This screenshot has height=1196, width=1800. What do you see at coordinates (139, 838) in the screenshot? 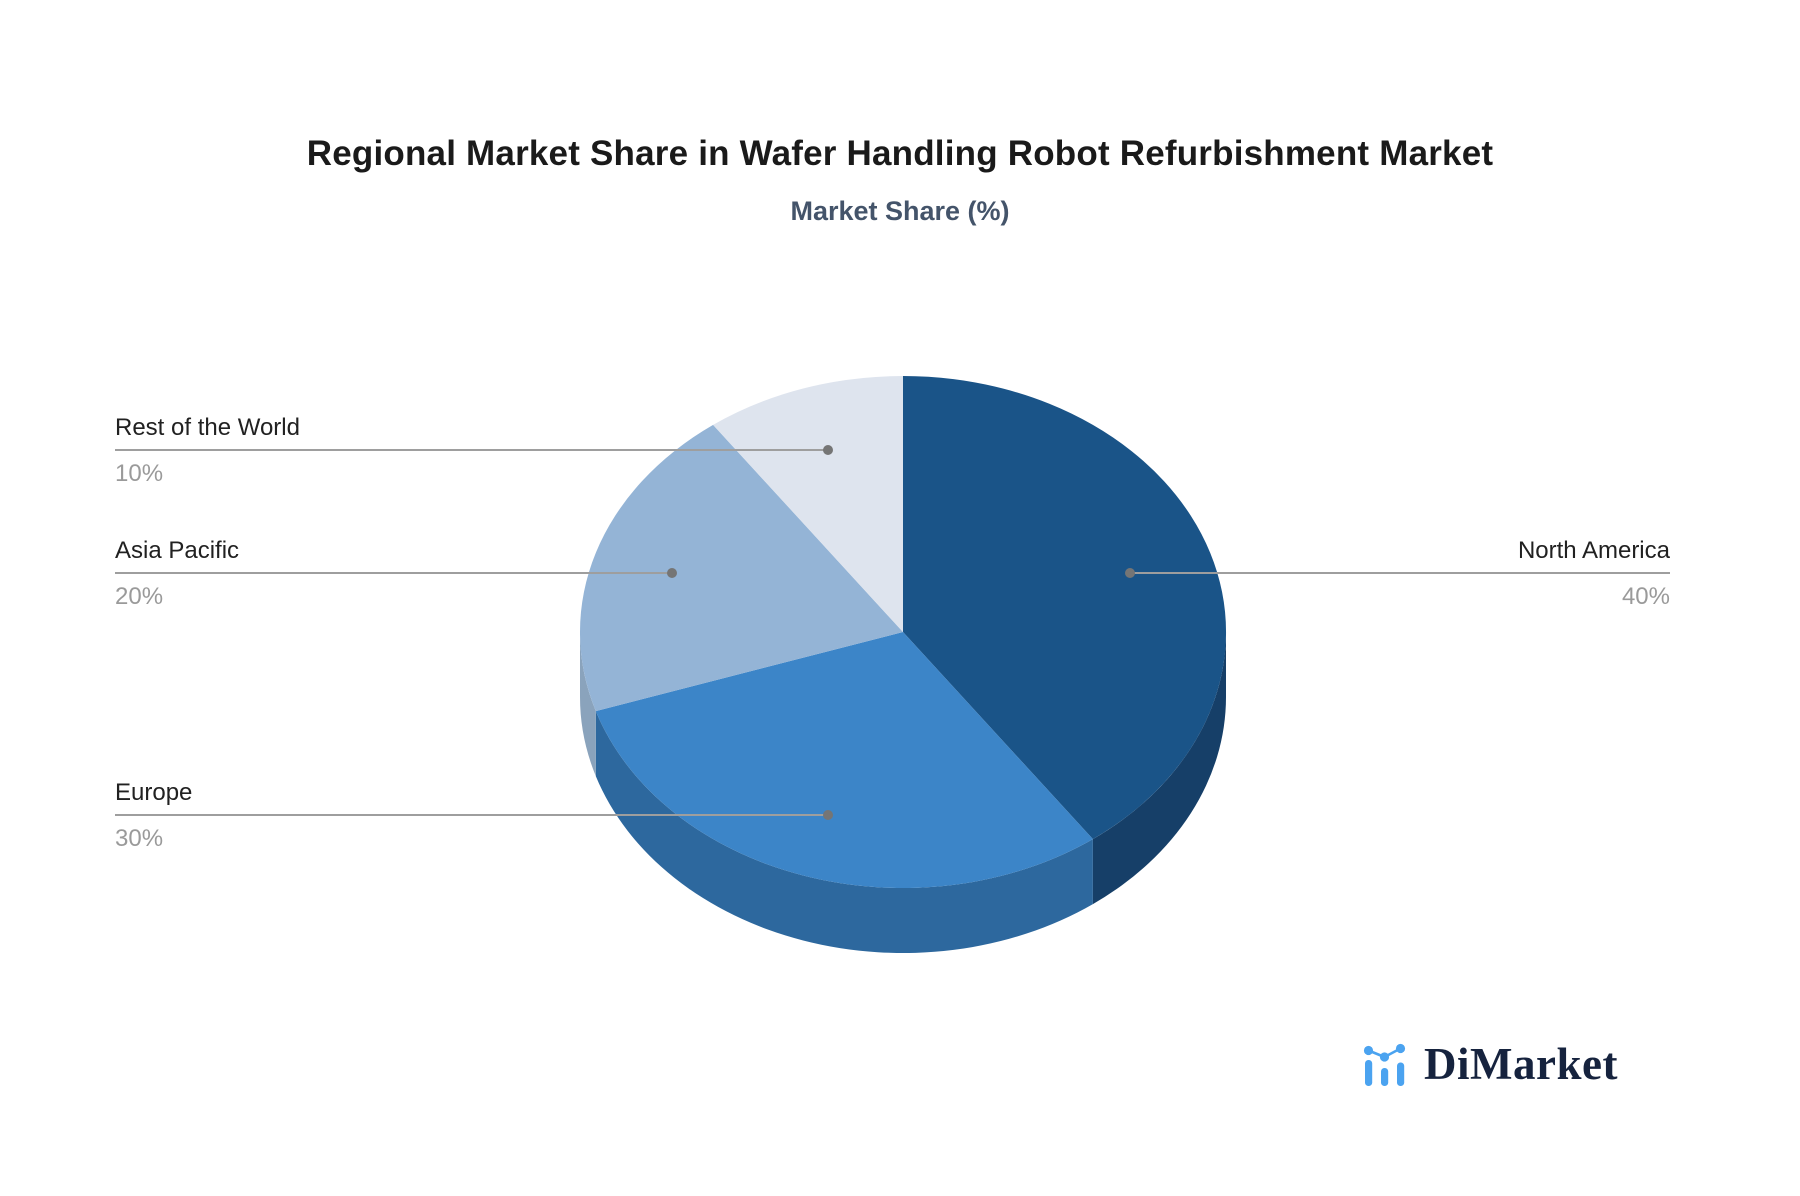
I see `callout-percent-europe: 30%` at bounding box center [139, 838].